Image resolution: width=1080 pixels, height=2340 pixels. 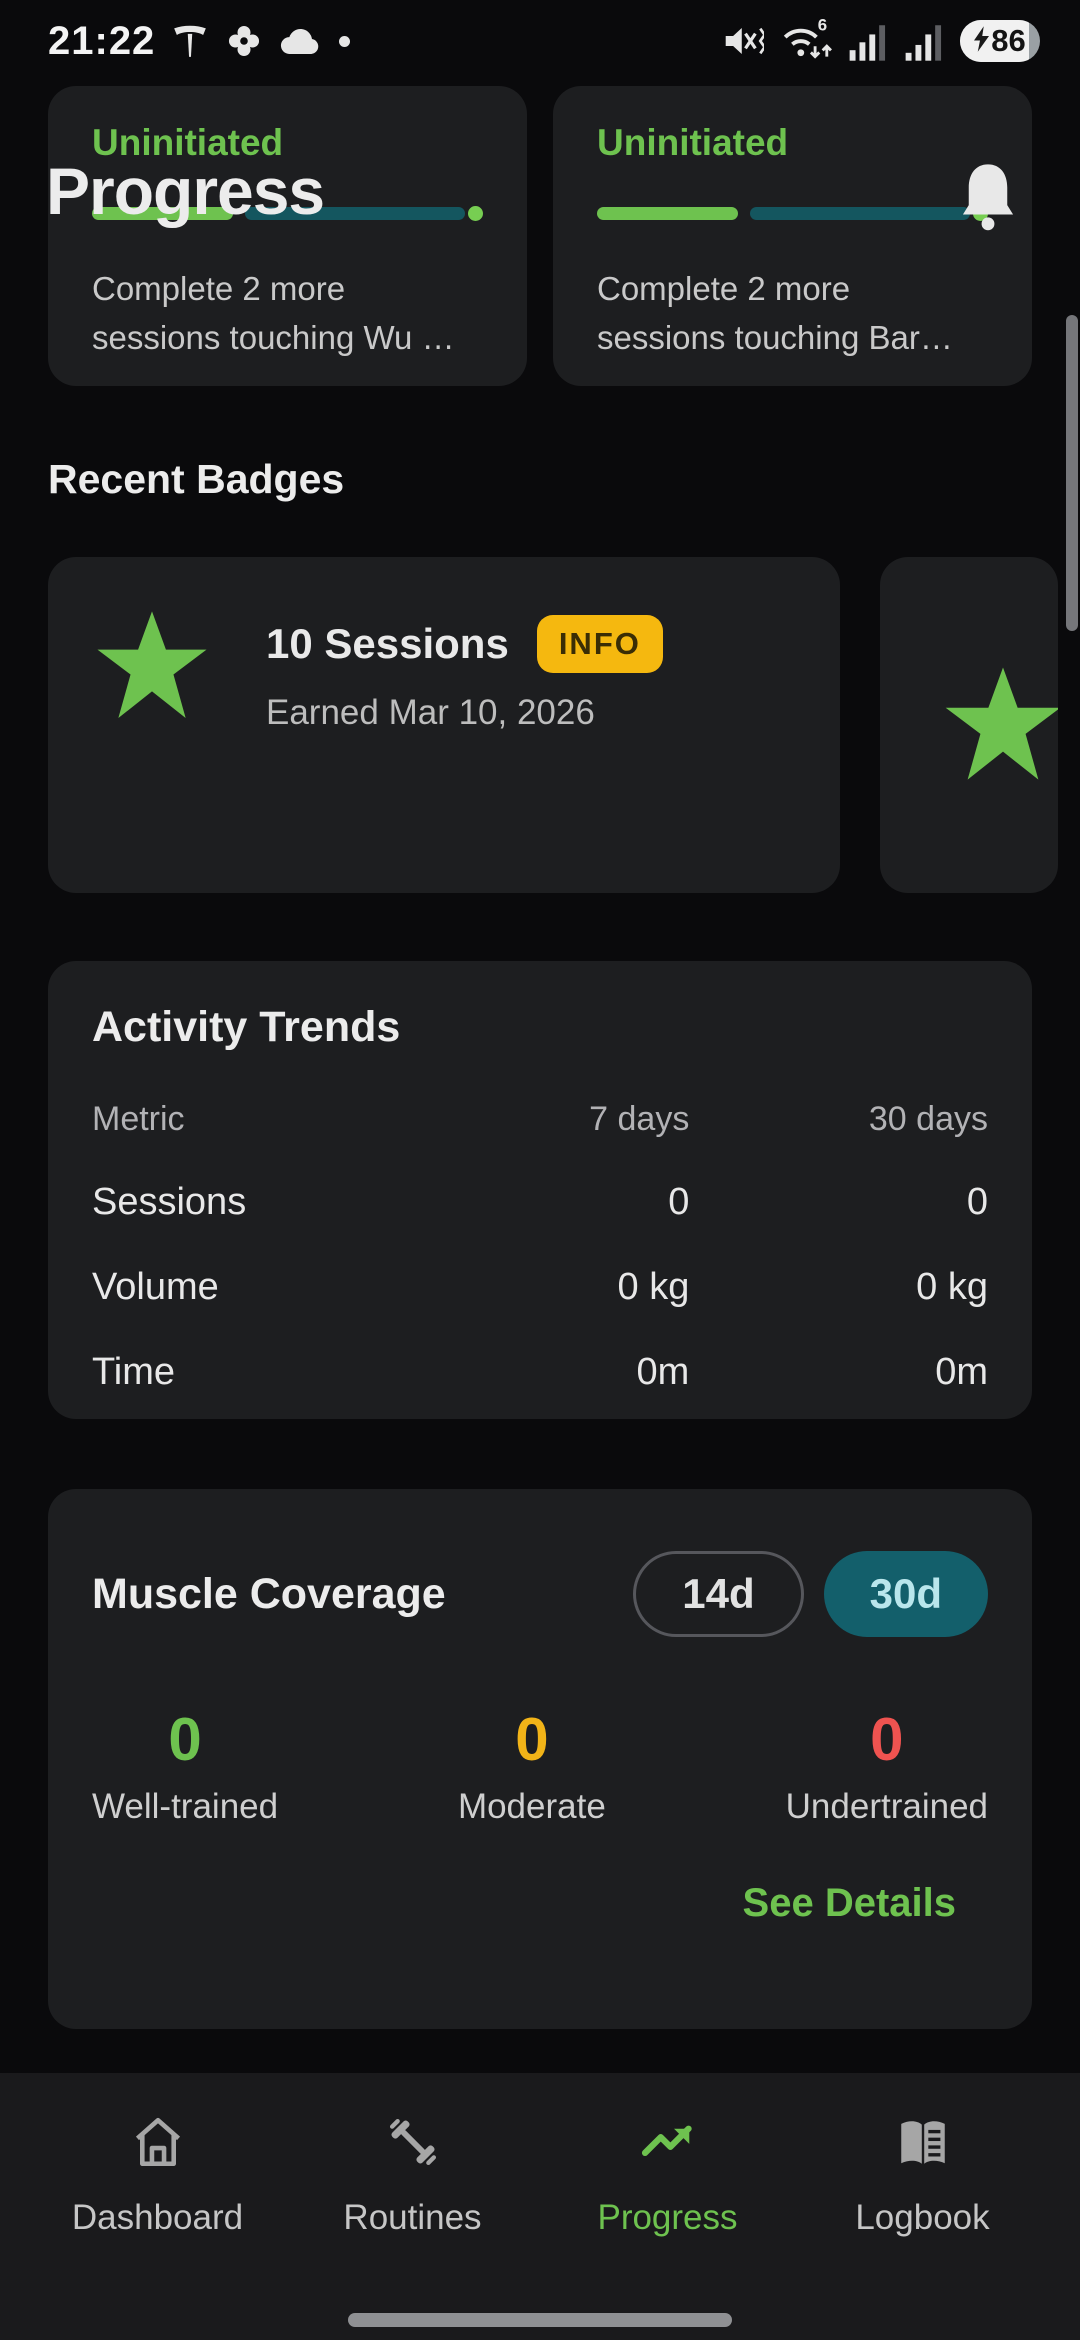 I want to click on logbook-icon, so click(x=923, y=2144).